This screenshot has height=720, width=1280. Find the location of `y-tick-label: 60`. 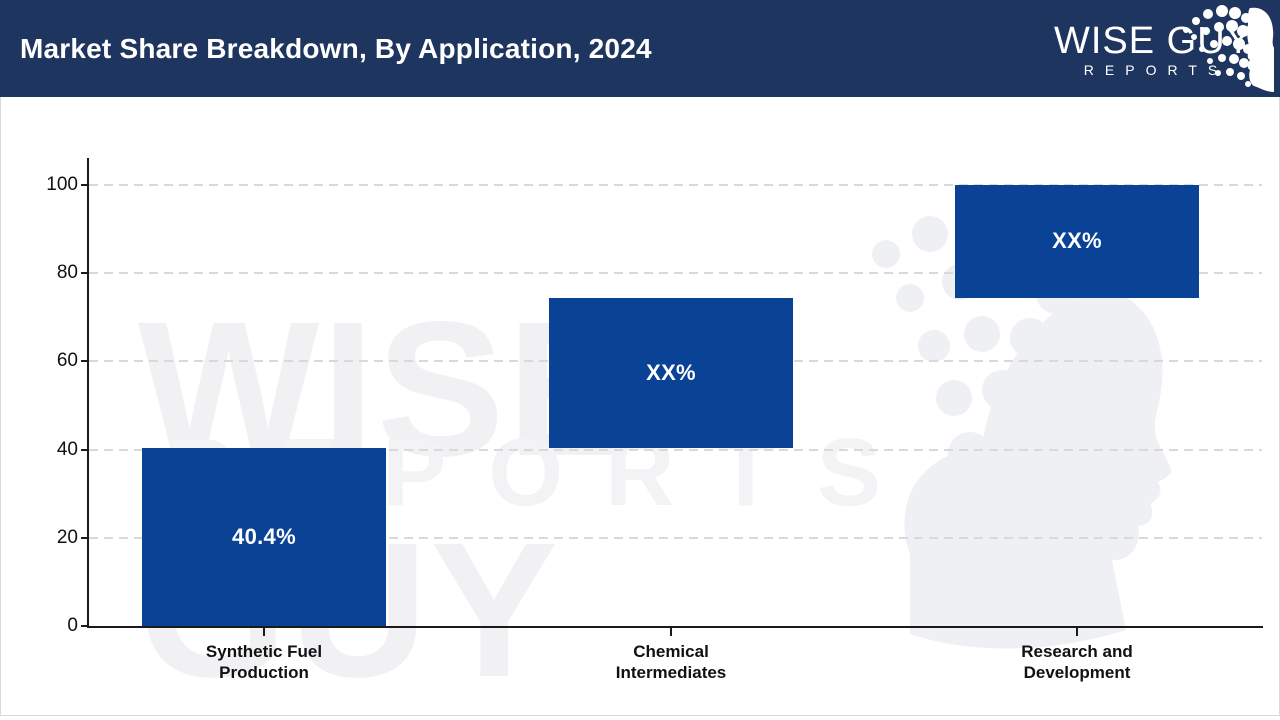

y-tick-label: 60 is located at coordinates (67, 361).